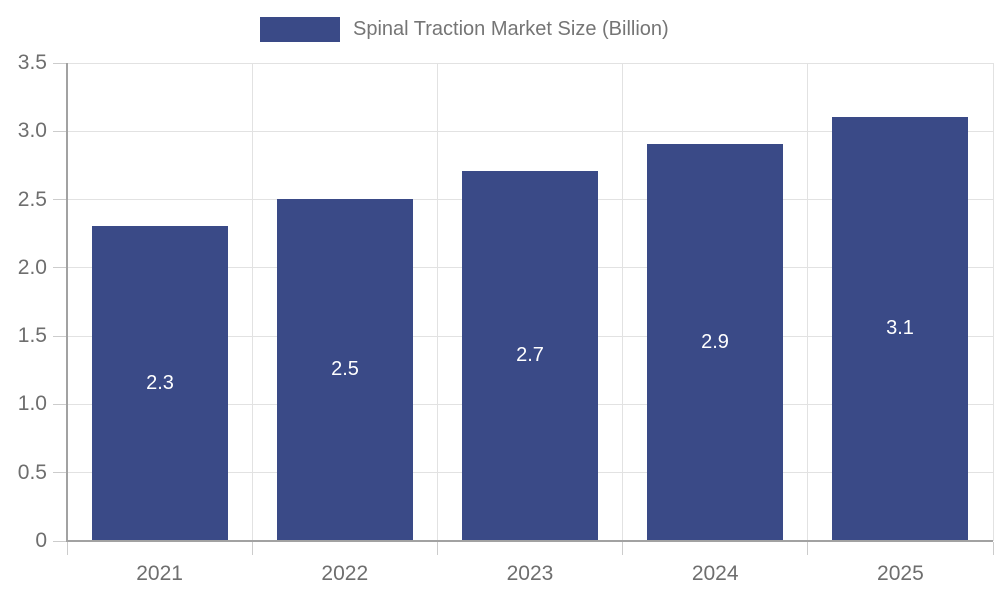 The height and width of the screenshot is (600, 1000). I want to click on y-axis-tick-label: 3.5, so click(32, 62).